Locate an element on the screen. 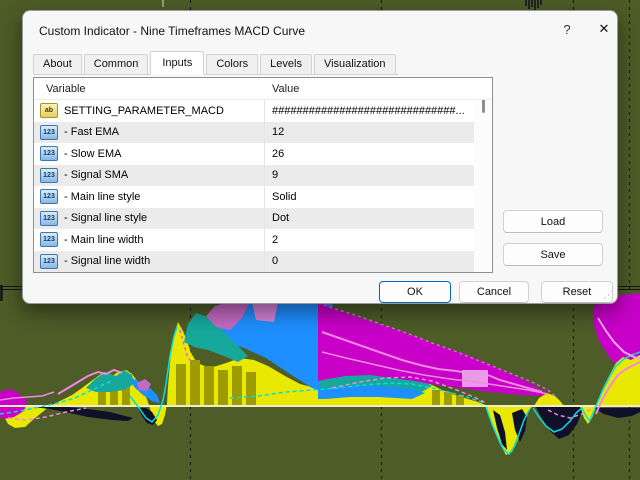 Image resolution: width=640 pixels, height=480 pixels. macd-light-plum-column is located at coordinates (265, 312).